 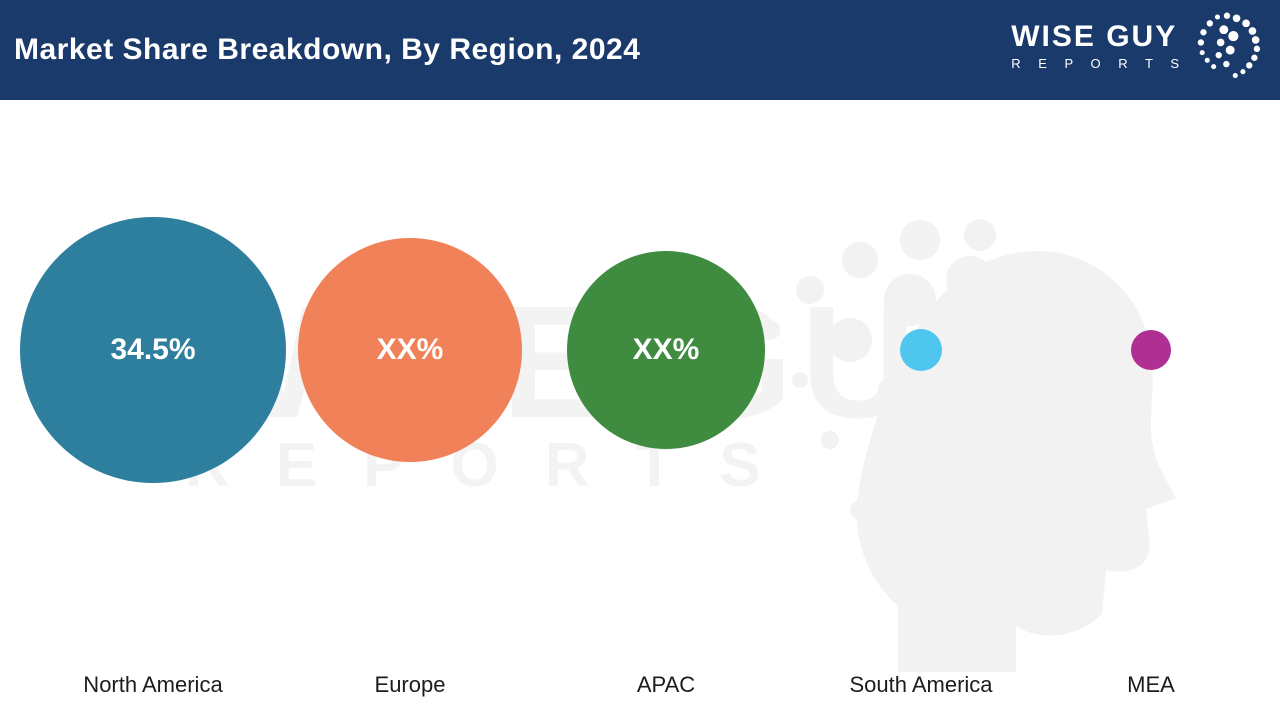 I want to click on region-label-apac: APAC, so click(x=666, y=684).